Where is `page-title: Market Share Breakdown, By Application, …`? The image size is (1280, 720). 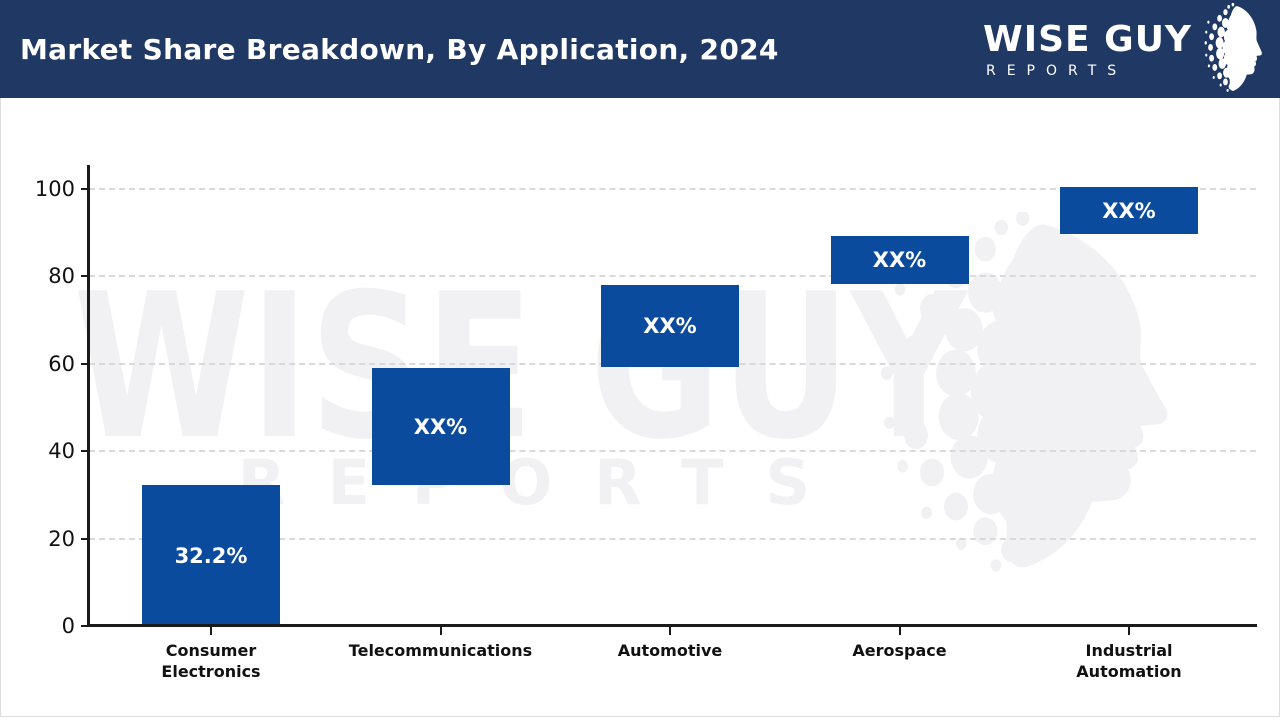
page-title: Market Share Breakdown, By Application, … is located at coordinates (399, 49).